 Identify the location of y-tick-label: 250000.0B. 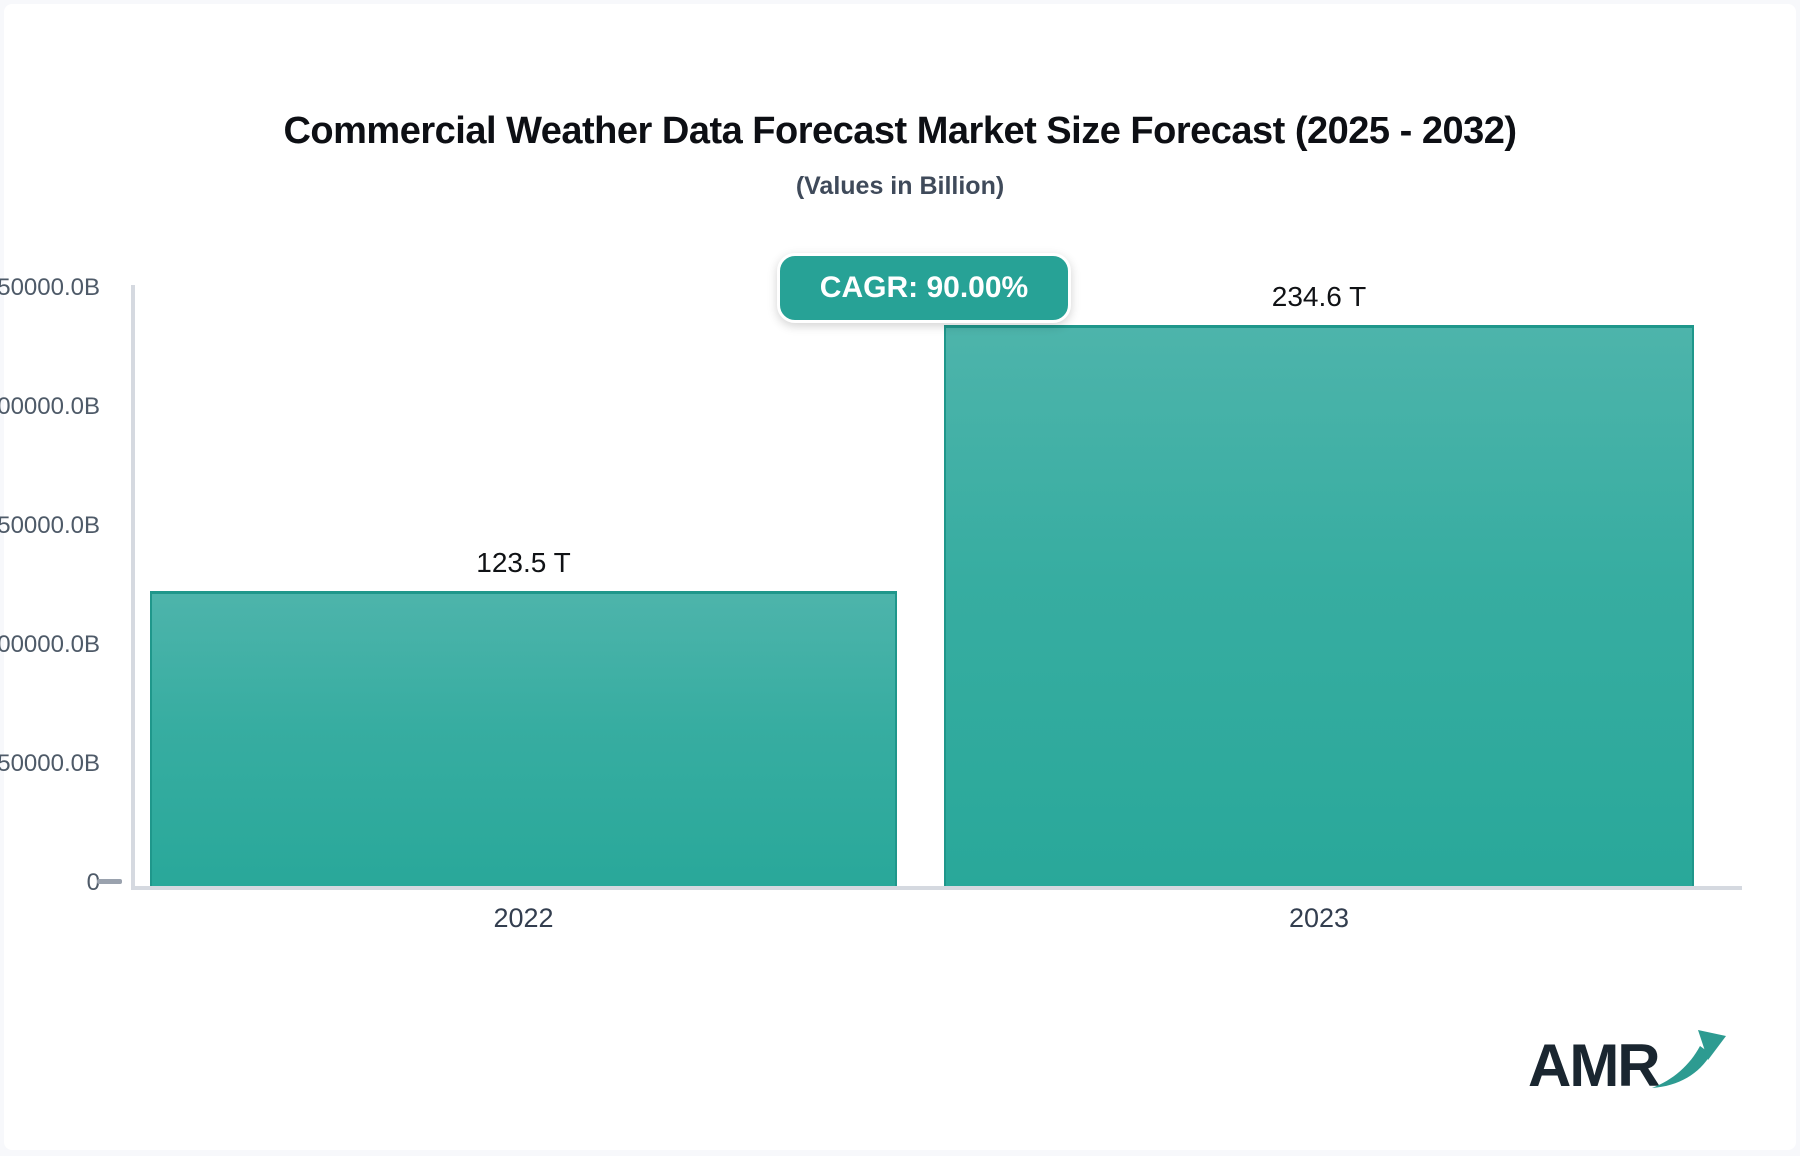
(50, 287).